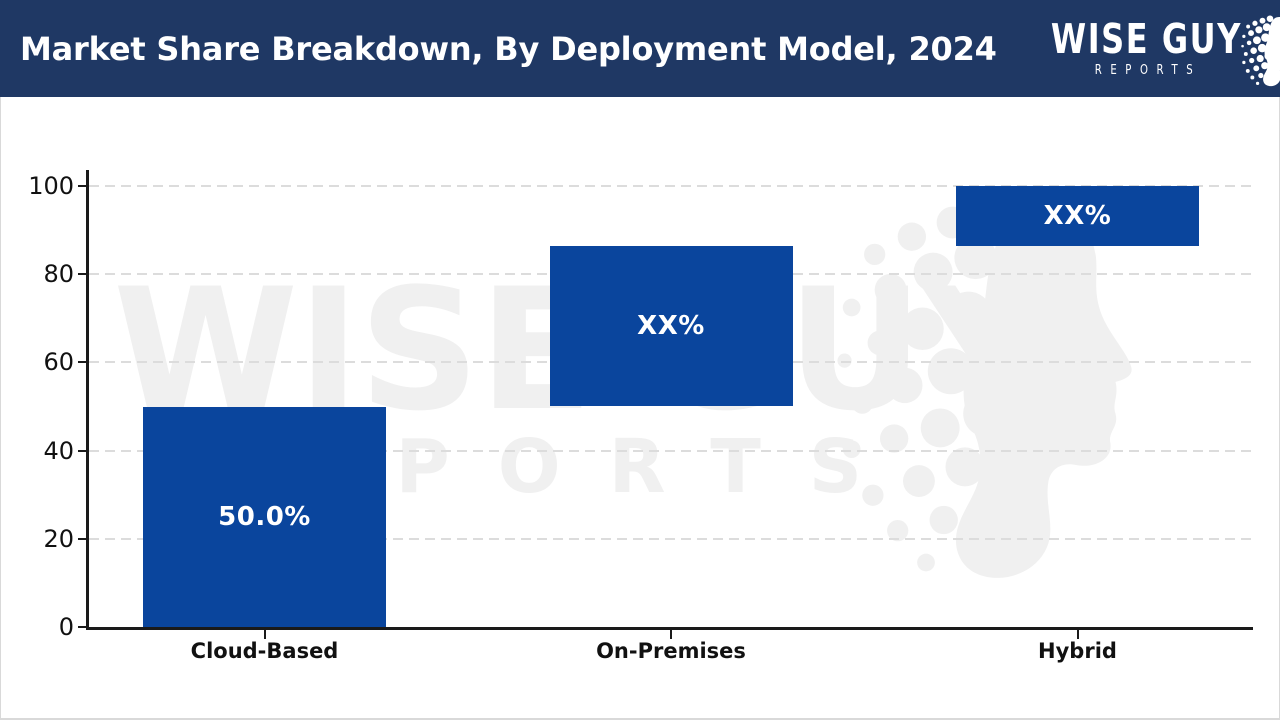 Image resolution: width=1280 pixels, height=720 pixels. I want to click on bar-on-premises: XX%, so click(671, 326).